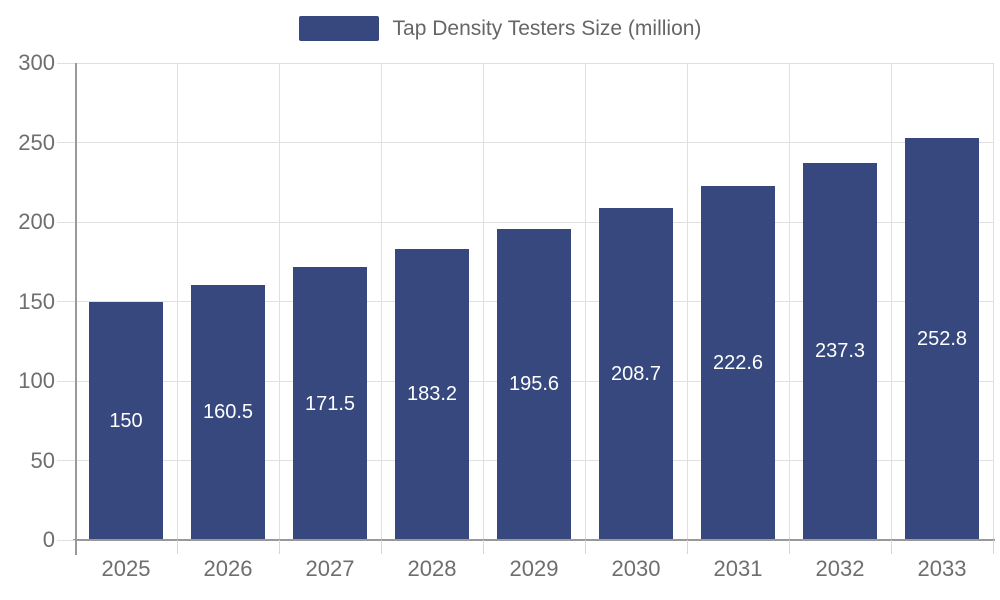 The width and height of the screenshot is (1000, 600). I want to click on bar-2033: 252.8, so click(942, 339).